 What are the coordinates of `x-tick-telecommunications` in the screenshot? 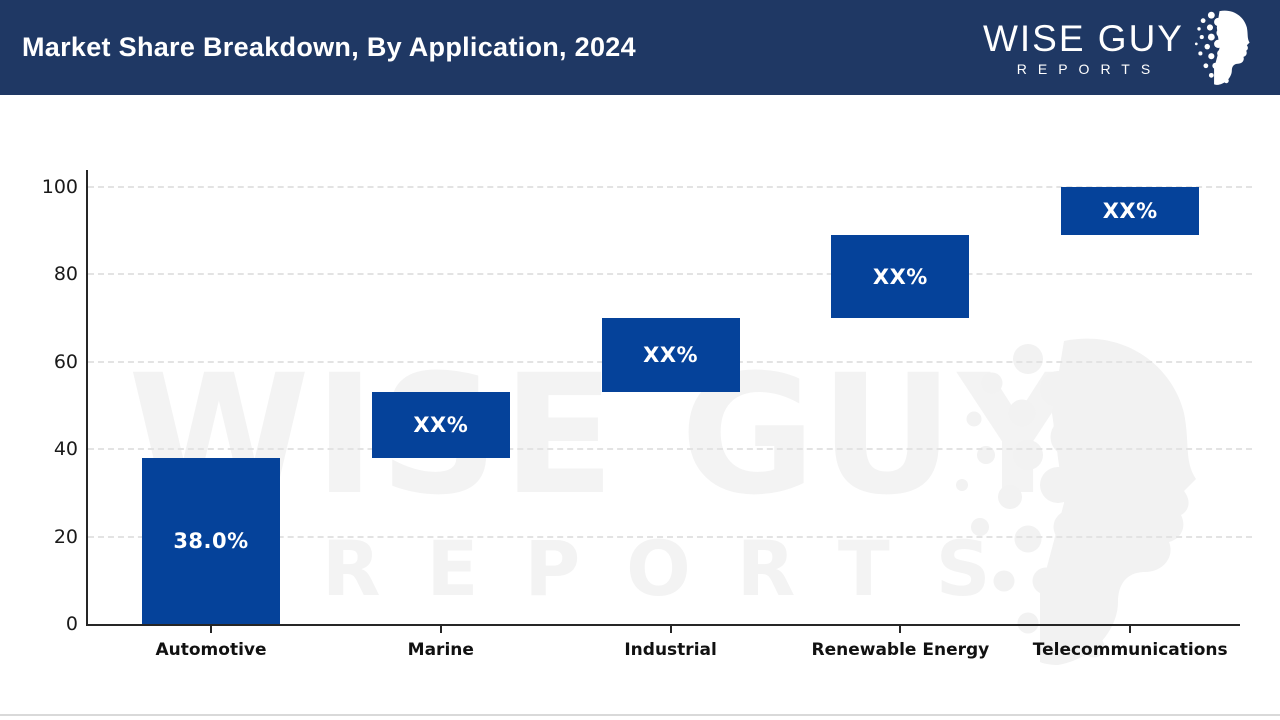 It's located at (1130, 629).